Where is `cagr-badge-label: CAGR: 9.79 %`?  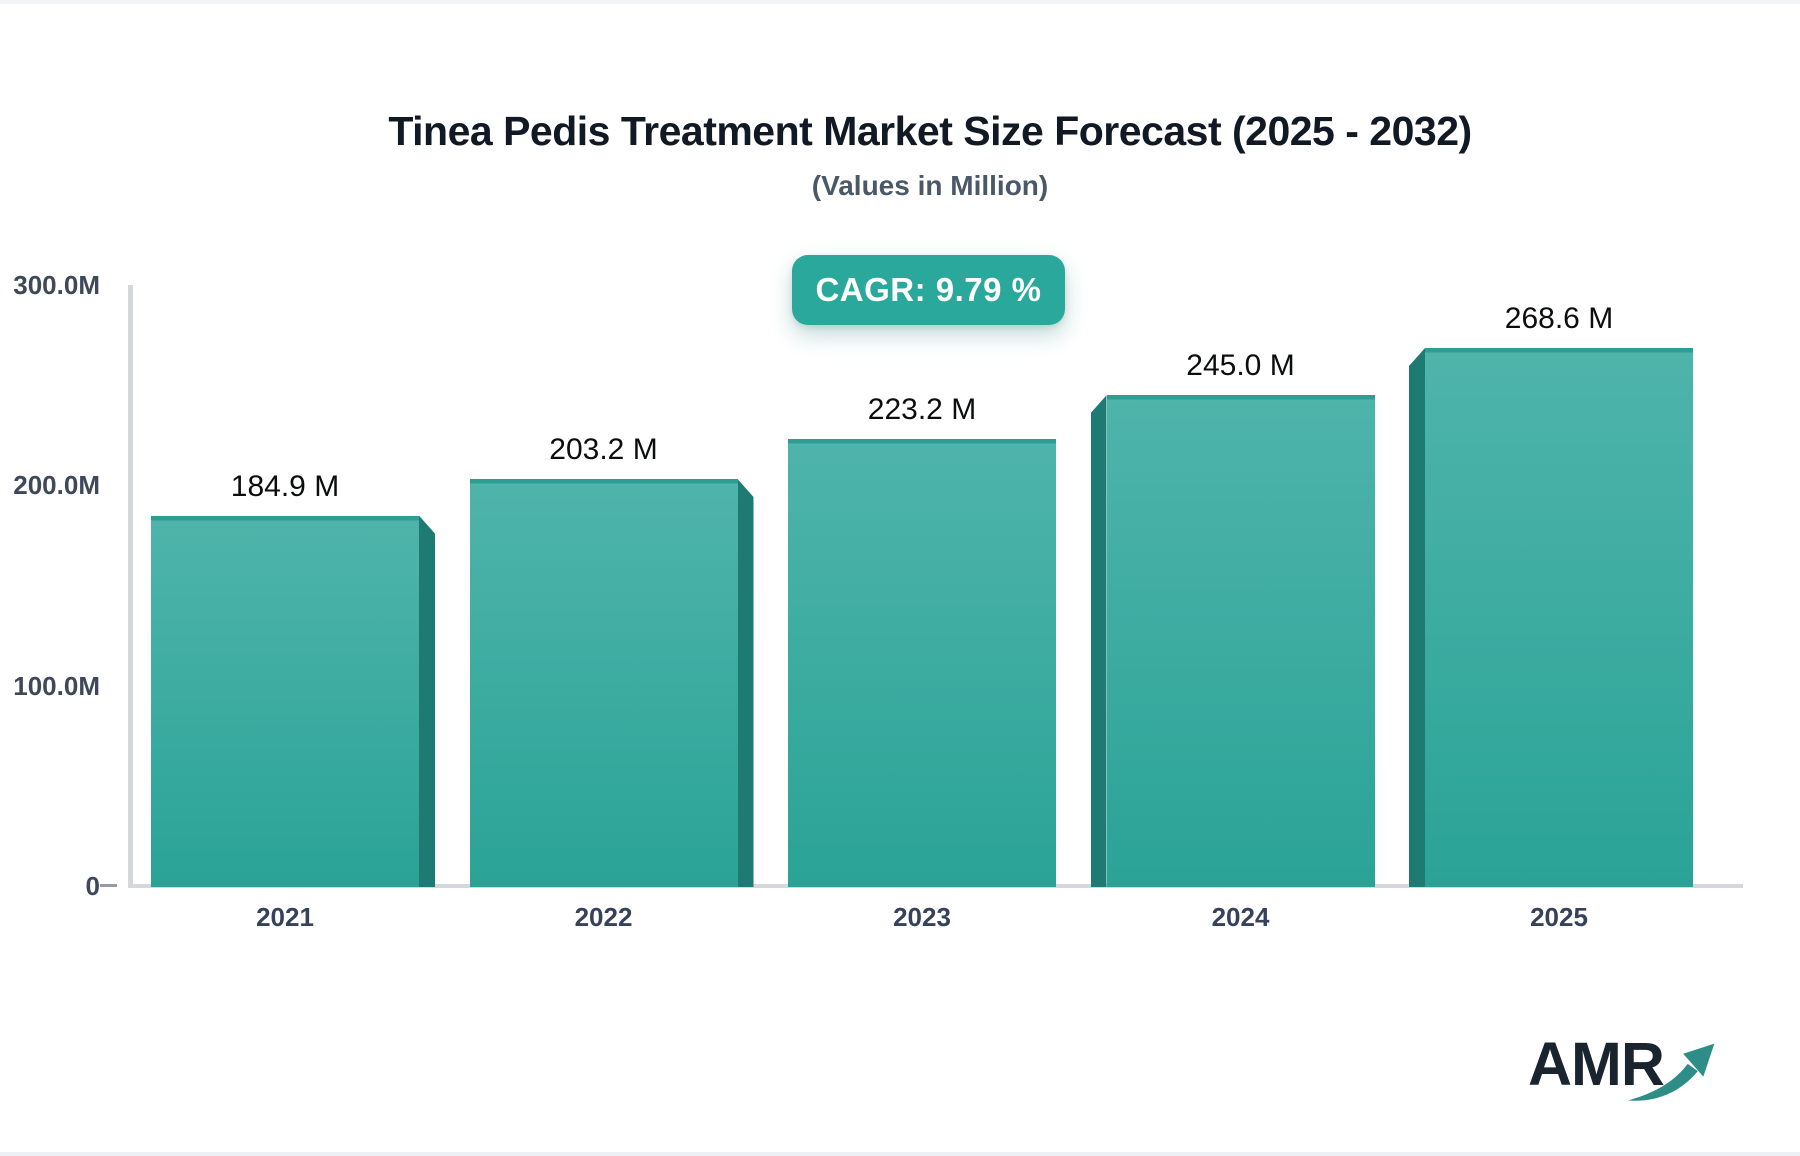 cagr-badge-label: CAGR: 9.79 % is located at coordinates (928, 289).